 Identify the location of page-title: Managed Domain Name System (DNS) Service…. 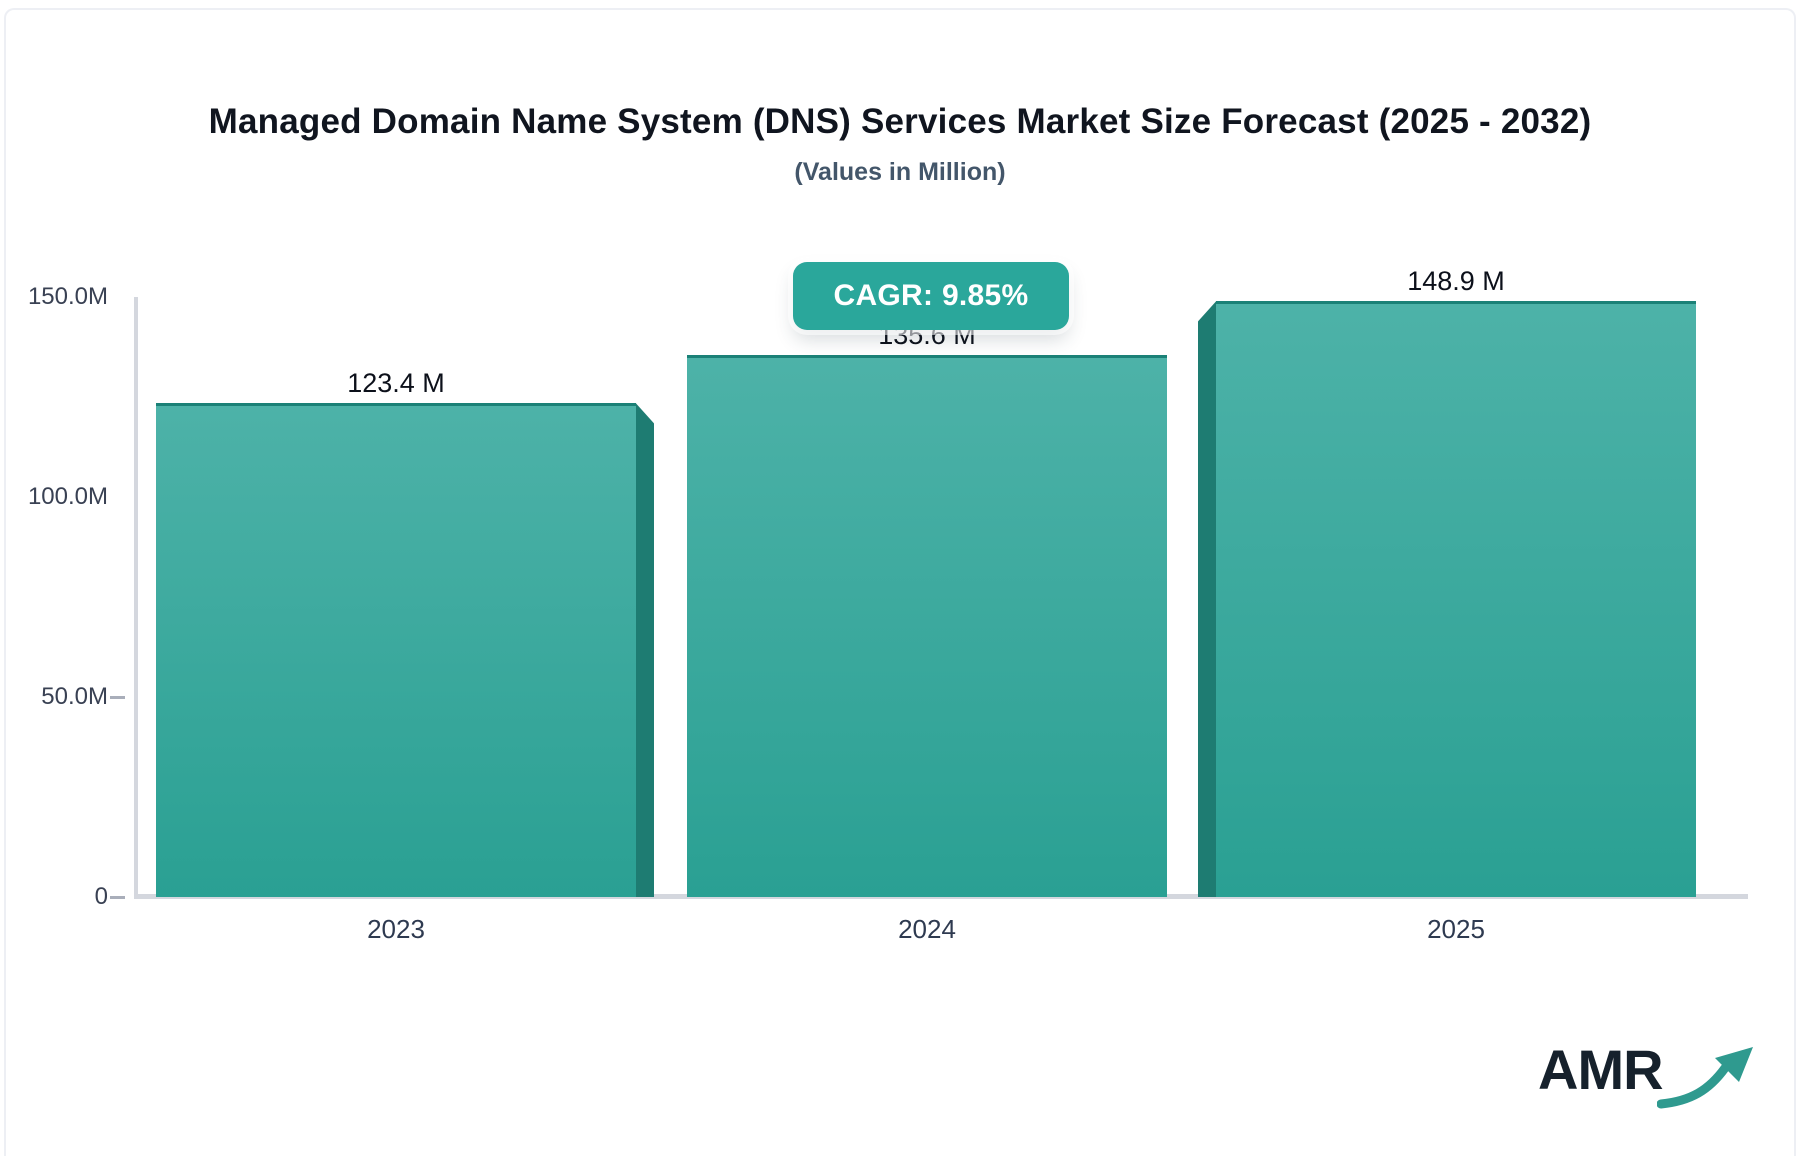
(900, 121).